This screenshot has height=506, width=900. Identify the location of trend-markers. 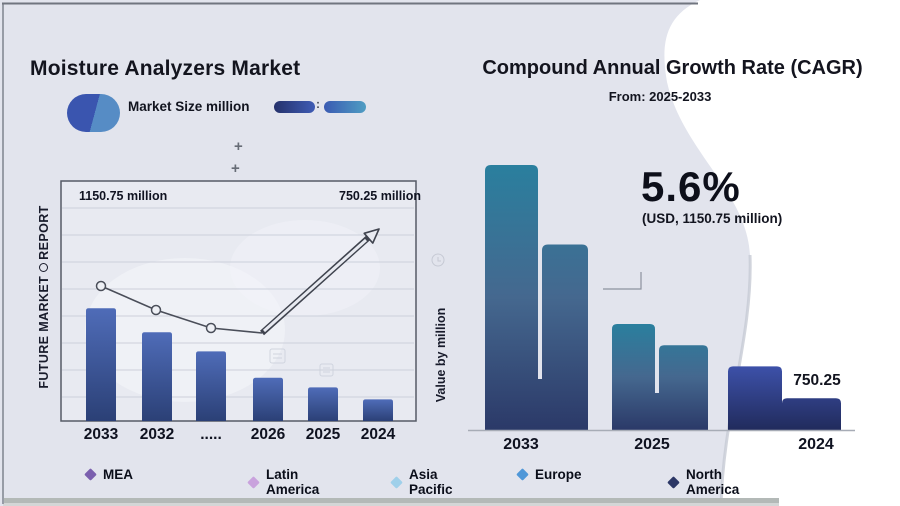
(156, 307).